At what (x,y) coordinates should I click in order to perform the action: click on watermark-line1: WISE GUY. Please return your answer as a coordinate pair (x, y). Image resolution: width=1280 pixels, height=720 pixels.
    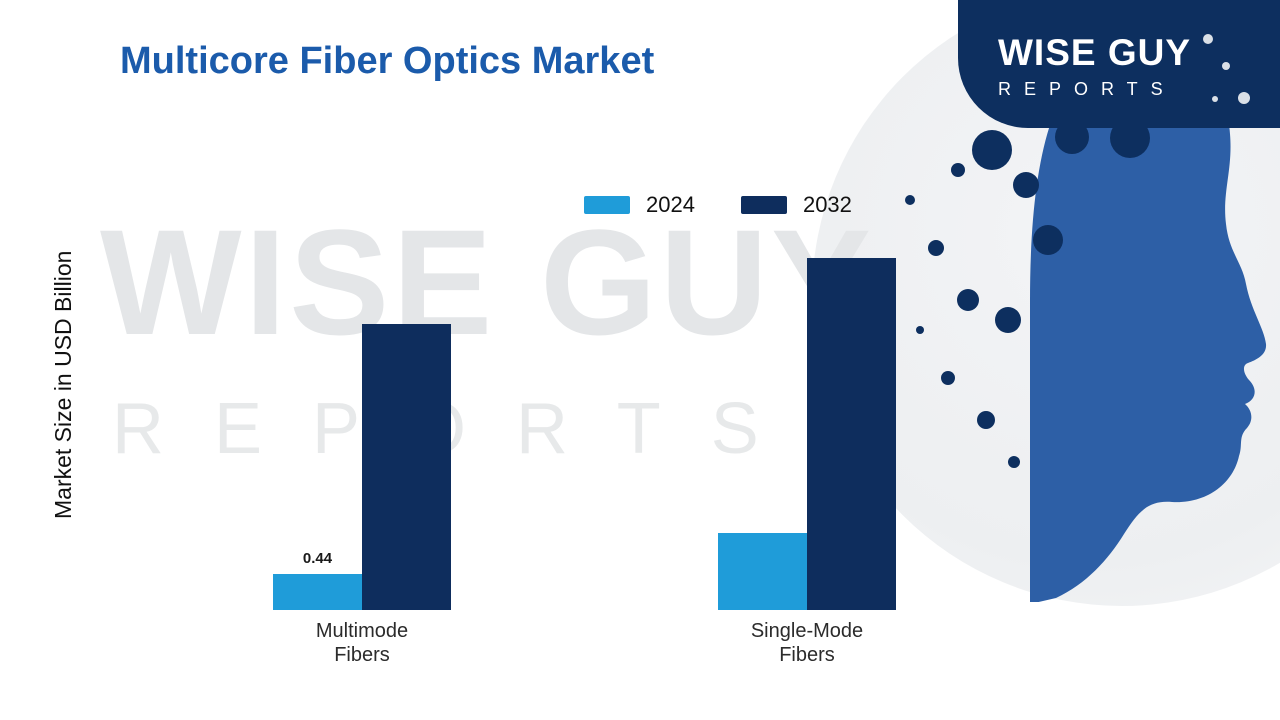
    Looking at the image, I should click on (487, 282).